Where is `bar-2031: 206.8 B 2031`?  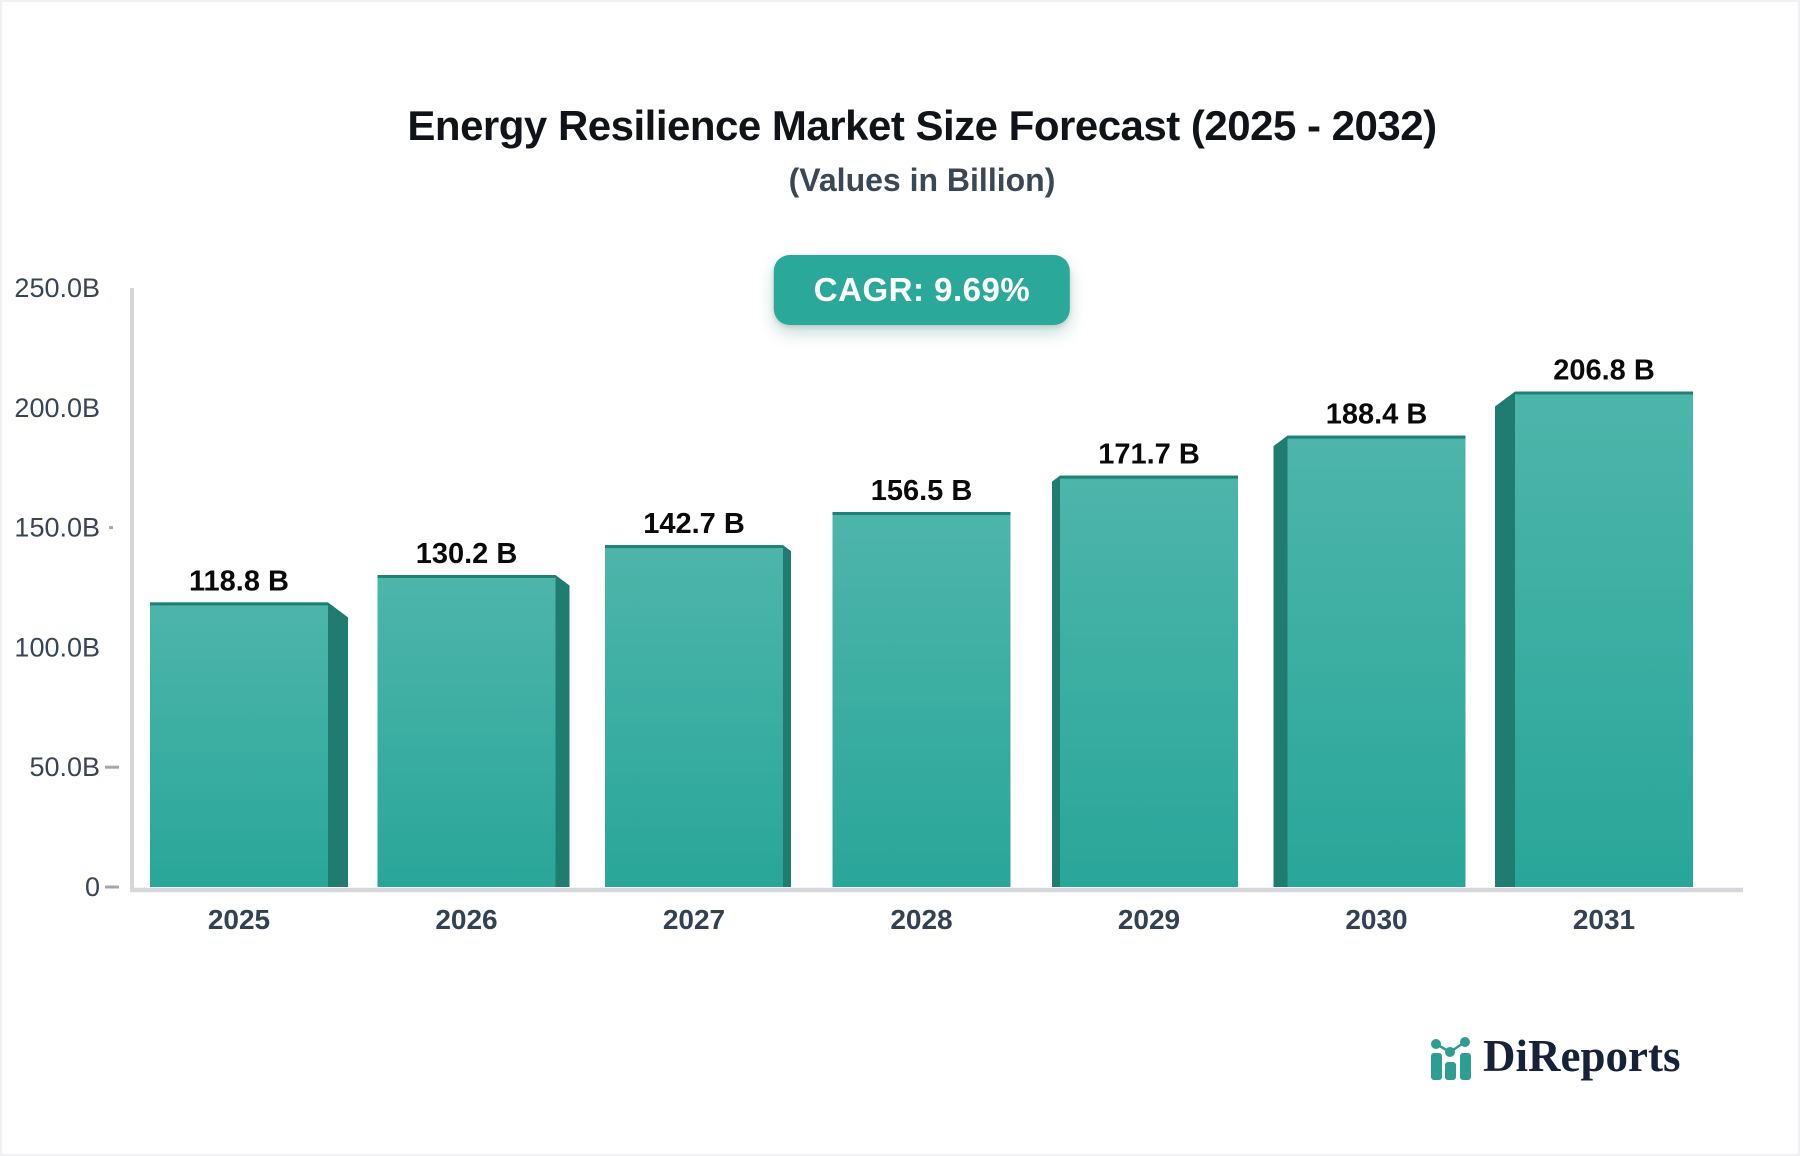
bar-2031: 206.8 B 2031 is located at coordinates (1594, 645).